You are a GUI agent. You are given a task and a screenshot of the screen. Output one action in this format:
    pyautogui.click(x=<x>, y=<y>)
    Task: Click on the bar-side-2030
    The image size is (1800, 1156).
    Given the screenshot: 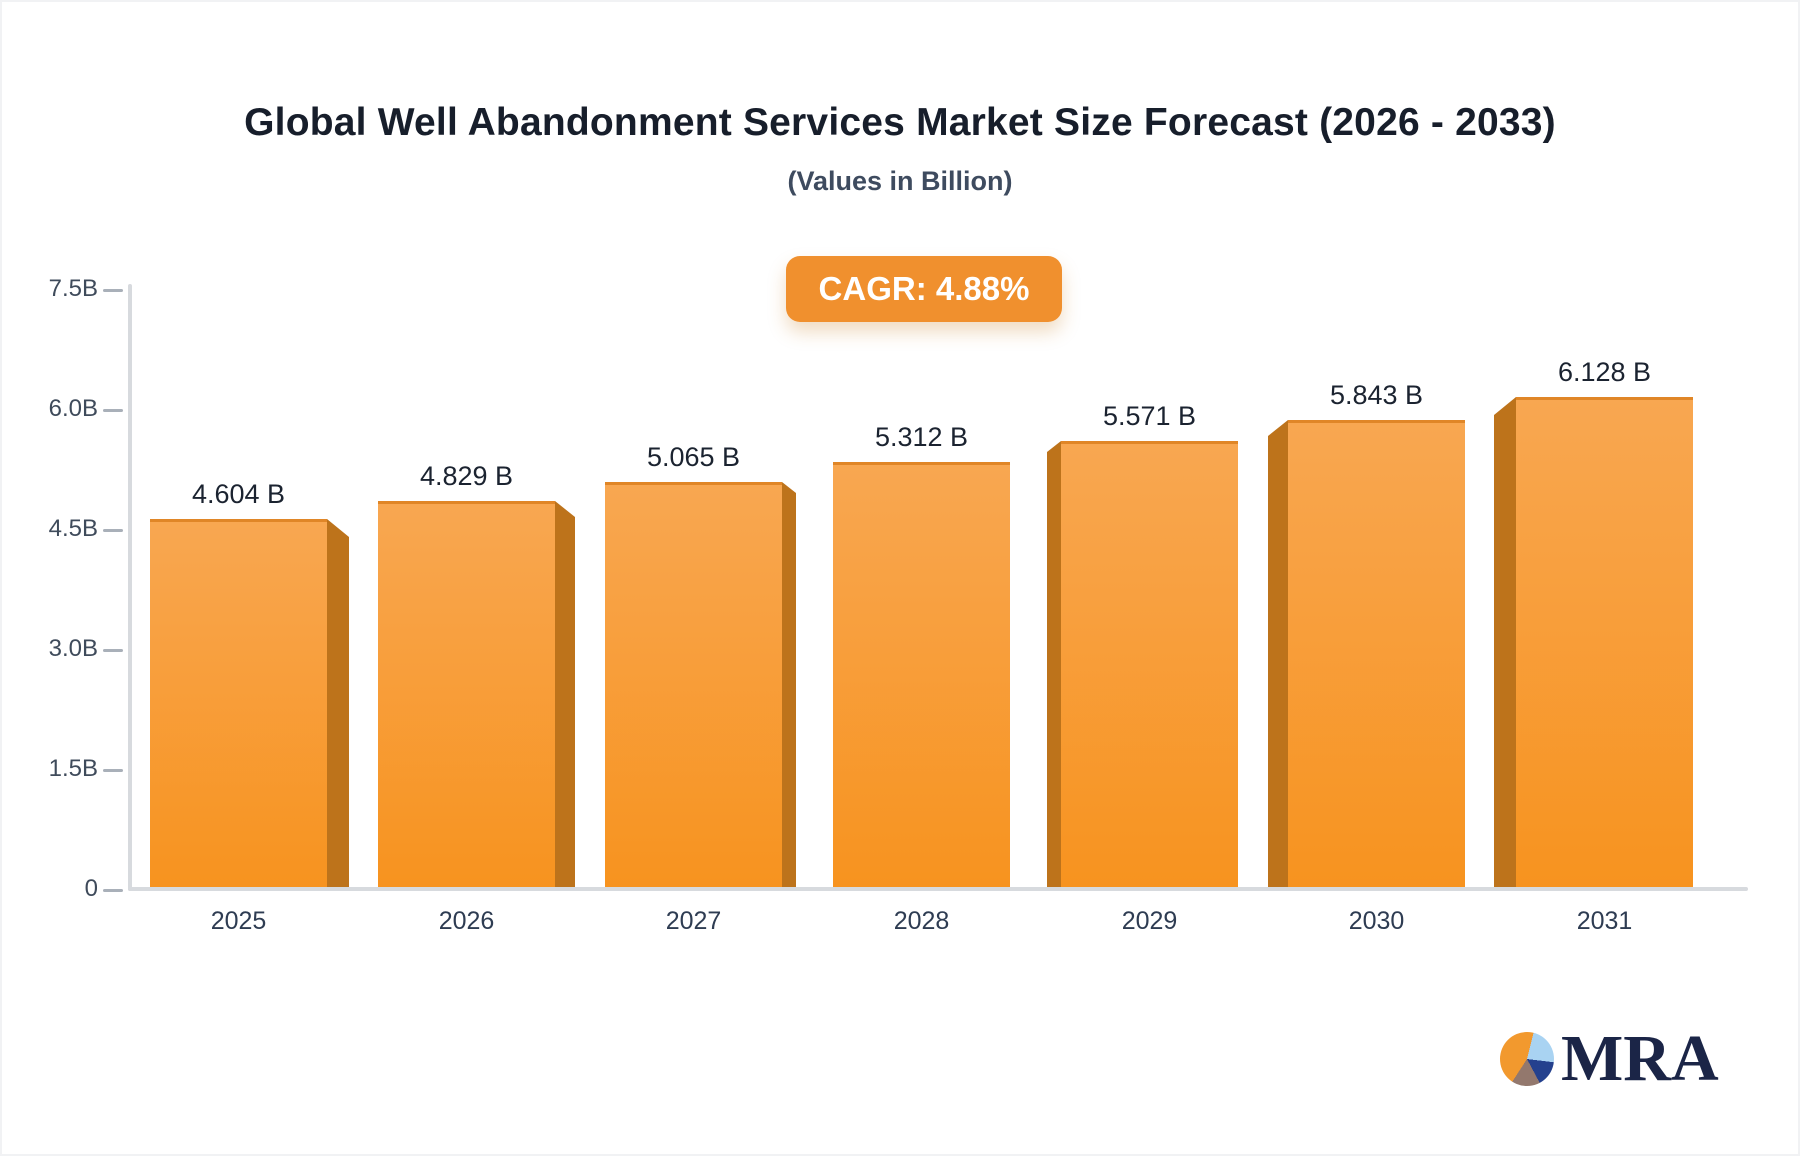 What is the action you would take?
    pyautogui.click(x=1278, y=653)
    